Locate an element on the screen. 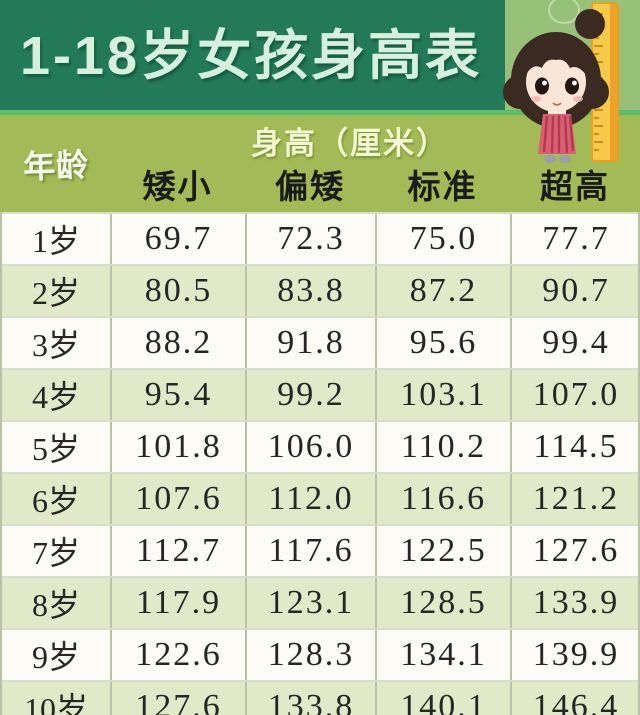  value-cell: 110.2 is located at coordinates (442, 447).